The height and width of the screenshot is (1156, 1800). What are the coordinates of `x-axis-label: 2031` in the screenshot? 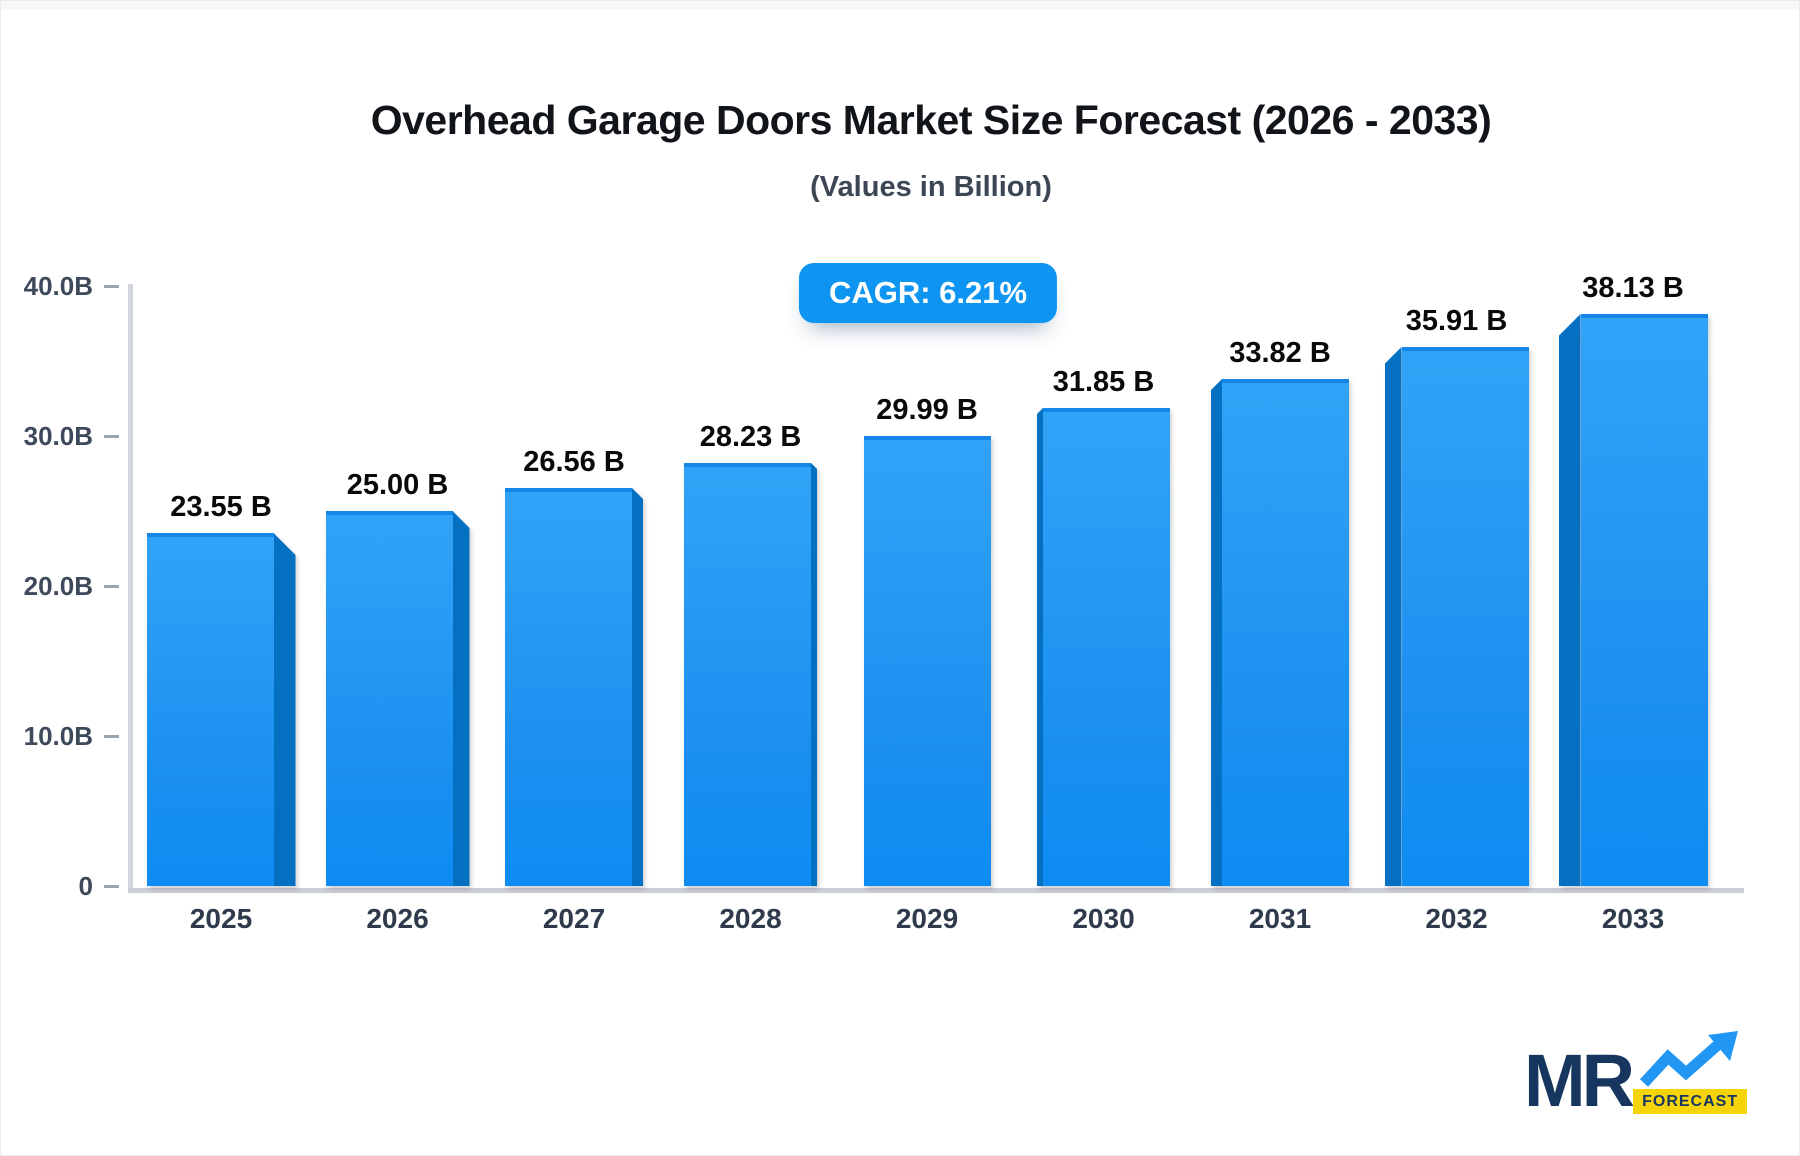 It's located at (1280, 918).